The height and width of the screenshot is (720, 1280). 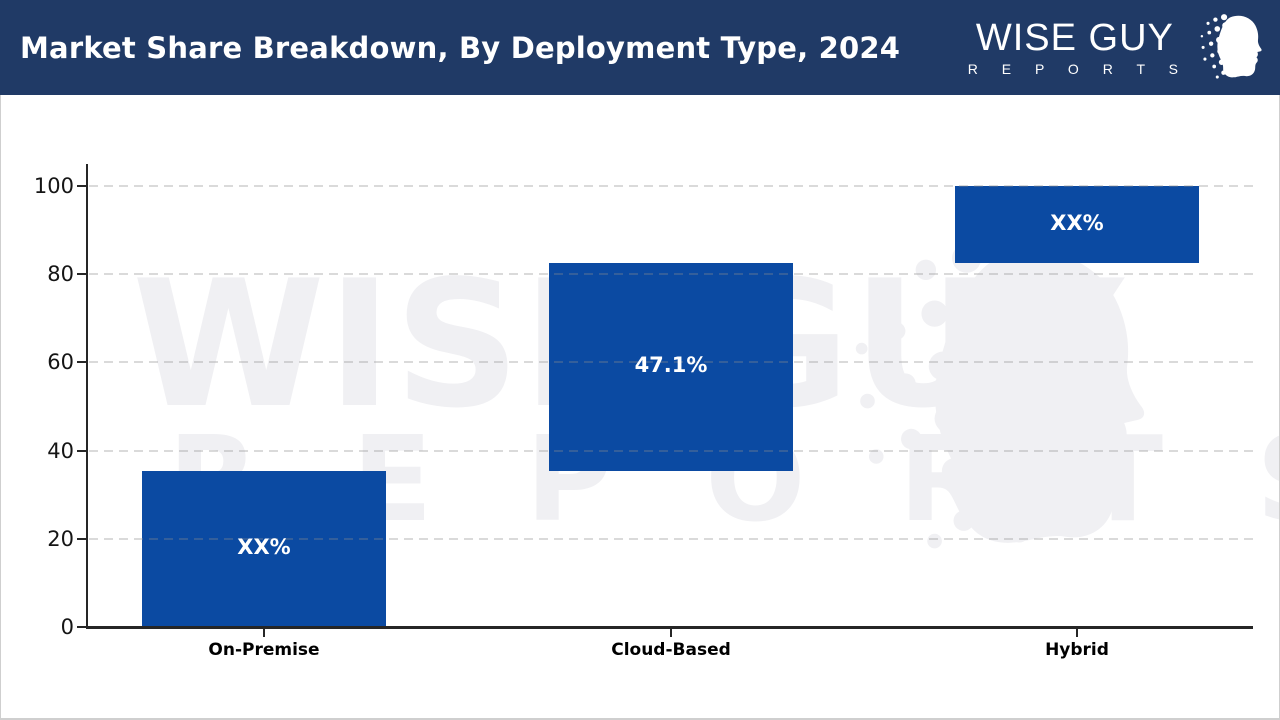 I want to click on y-axis-spine, so click(x=87, y=396).